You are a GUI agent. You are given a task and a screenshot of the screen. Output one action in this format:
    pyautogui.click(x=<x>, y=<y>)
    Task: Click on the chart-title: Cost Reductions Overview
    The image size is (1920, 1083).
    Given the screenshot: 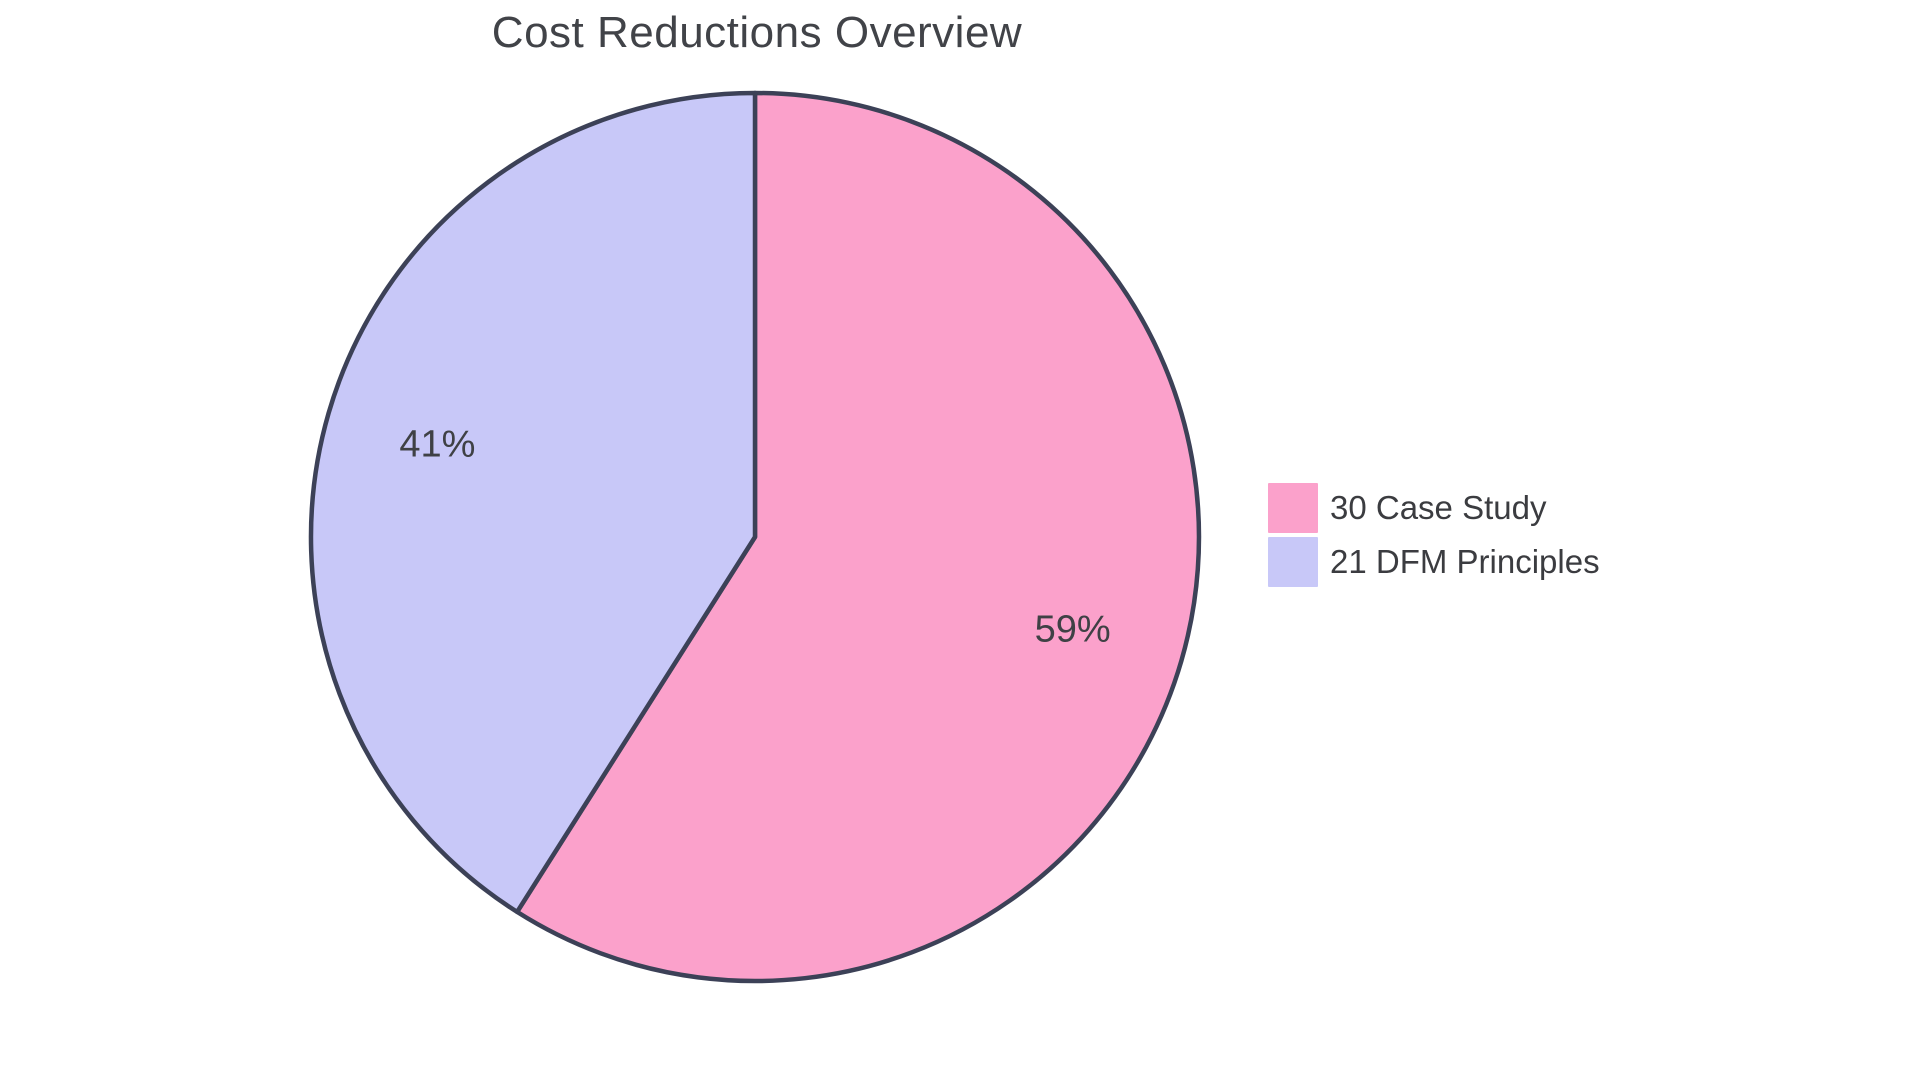 What is the action you would take?
    pyautogui.click(x=757, y=32)
    